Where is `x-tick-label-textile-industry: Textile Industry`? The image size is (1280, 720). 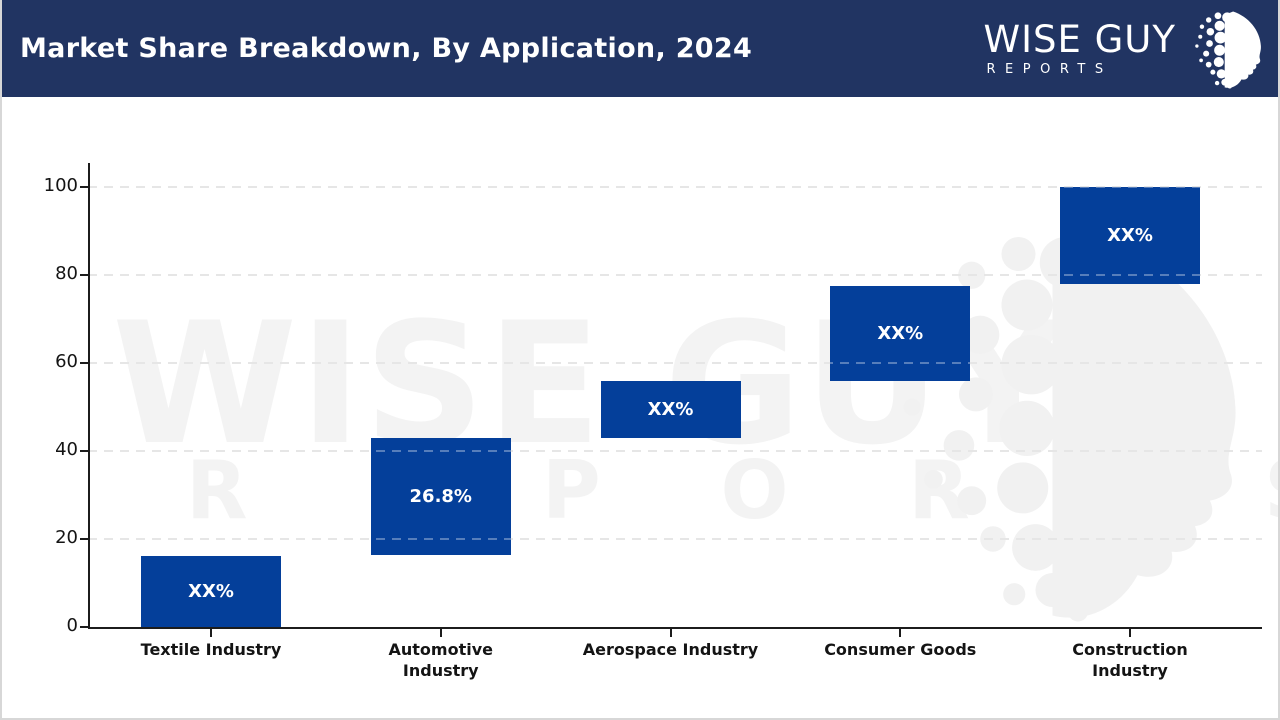 x-tick-label-textile-industry: Textile Industry is located at coordinates (211, 650).